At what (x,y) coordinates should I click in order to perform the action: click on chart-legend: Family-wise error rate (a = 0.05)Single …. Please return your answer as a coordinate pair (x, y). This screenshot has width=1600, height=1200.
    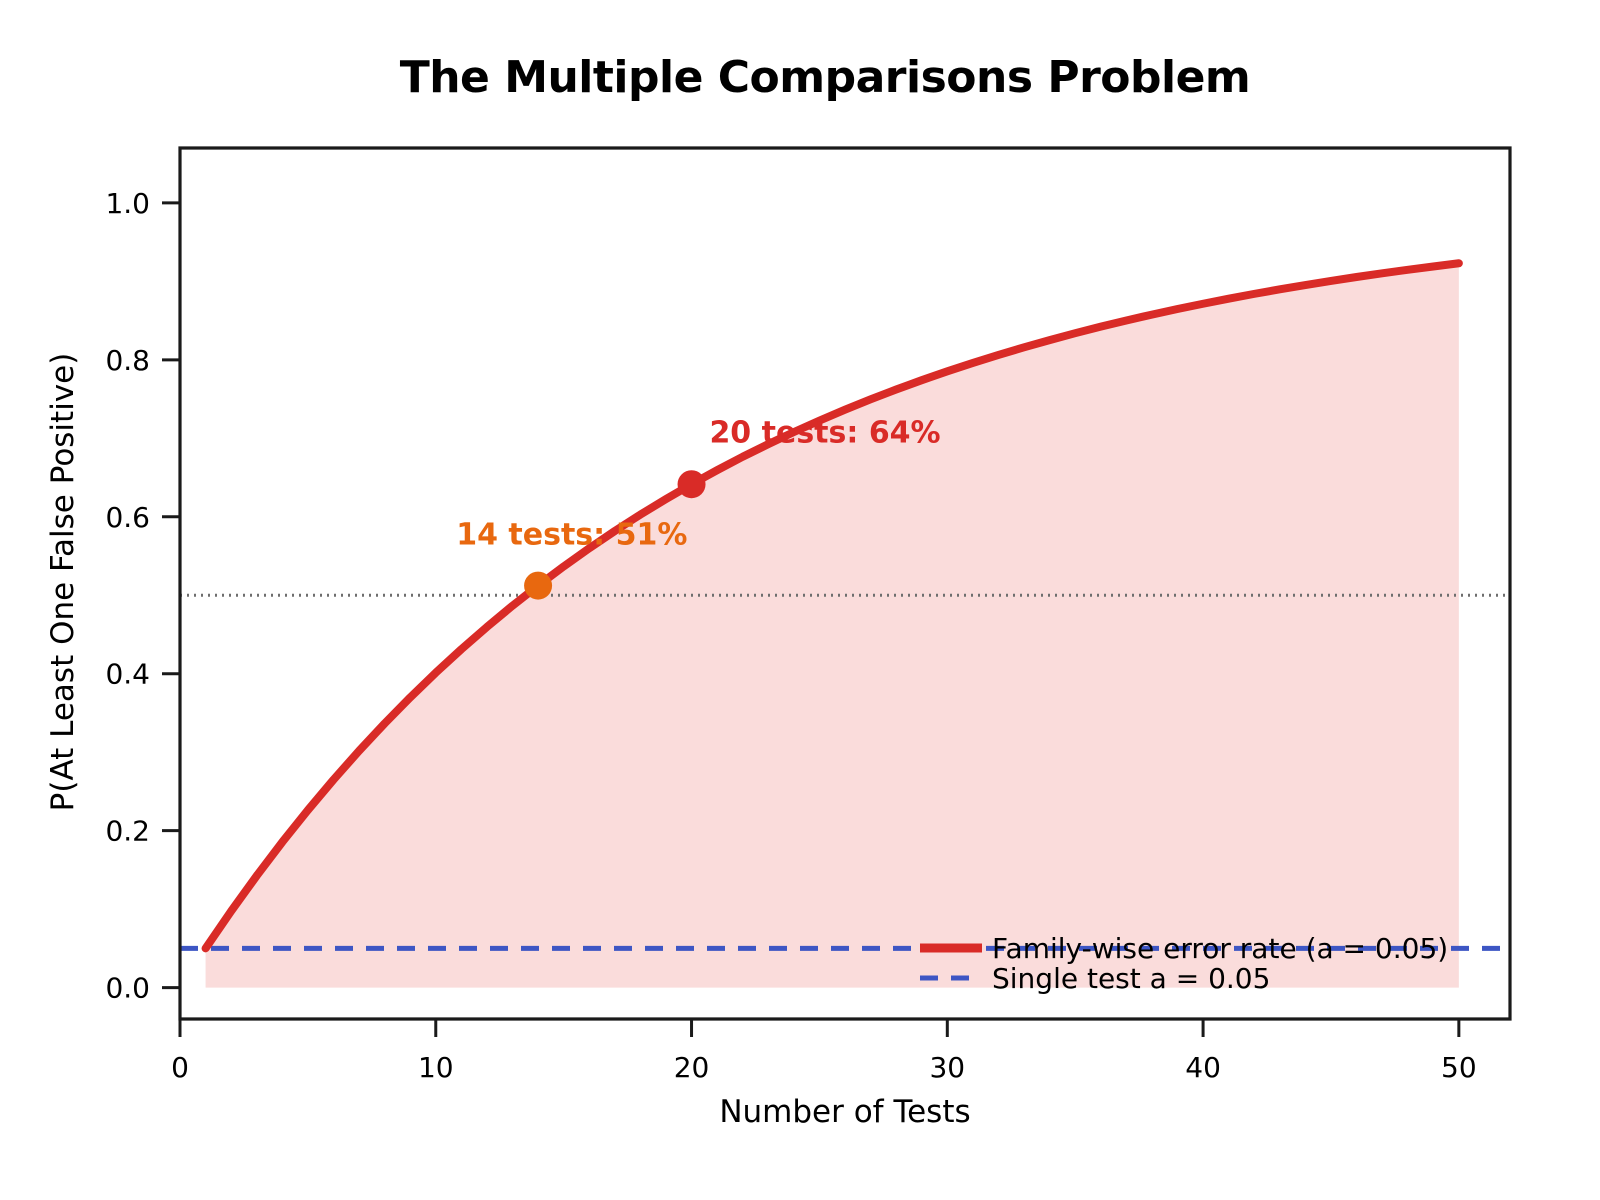
    Looking at the image, I should click on (1184, 963).